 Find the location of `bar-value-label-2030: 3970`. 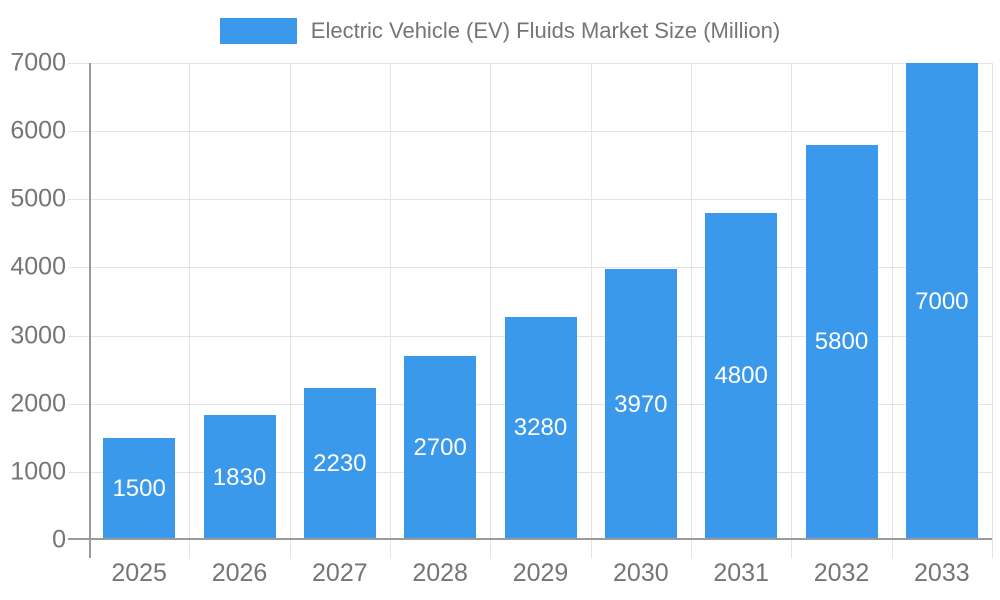

bar-value-label-2030: 3970 is located at coordinates (641, 404).